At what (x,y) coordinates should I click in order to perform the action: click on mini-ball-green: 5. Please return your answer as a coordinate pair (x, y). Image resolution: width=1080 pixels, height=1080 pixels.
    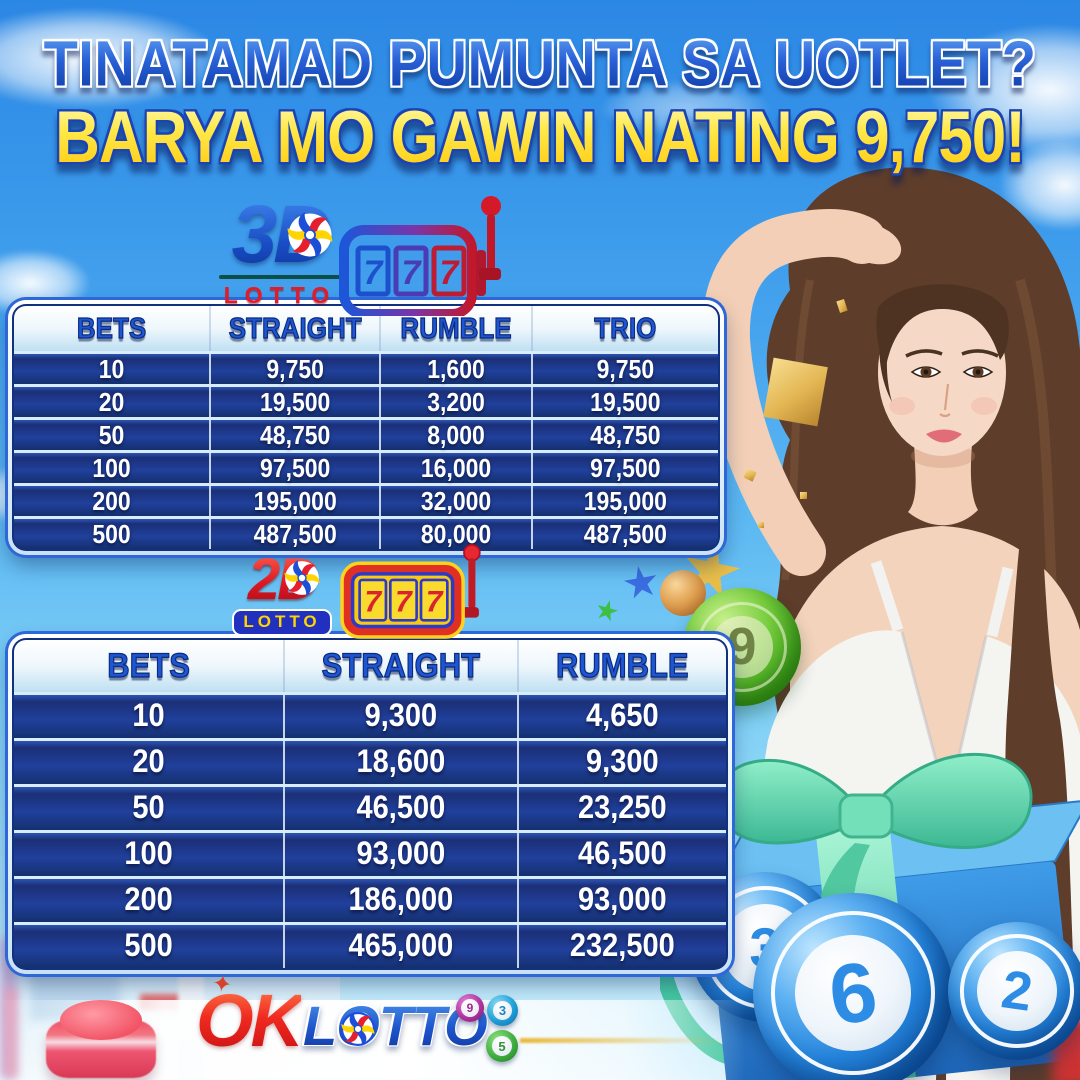
    Looking at the image, I should click on (502, 1046).